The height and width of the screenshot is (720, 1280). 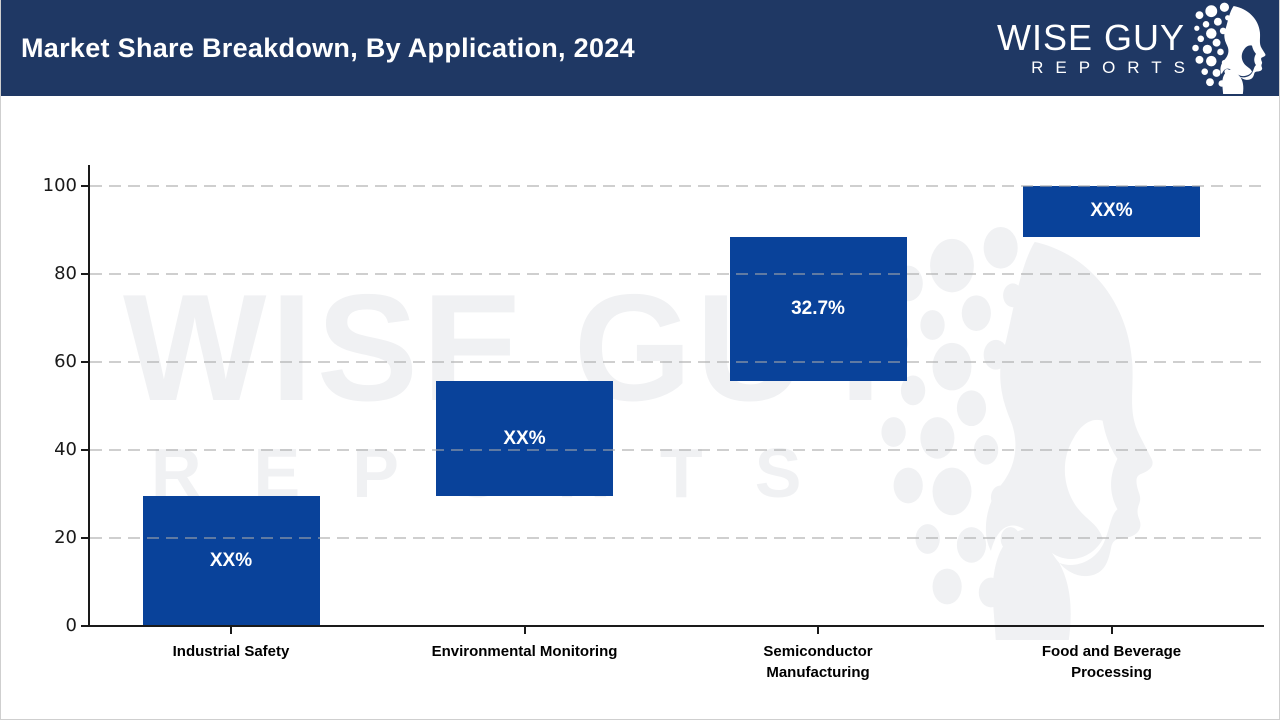 I want to click on bar-semiconductor-manufacturing: 32.7%, so click(x=818, y=309).